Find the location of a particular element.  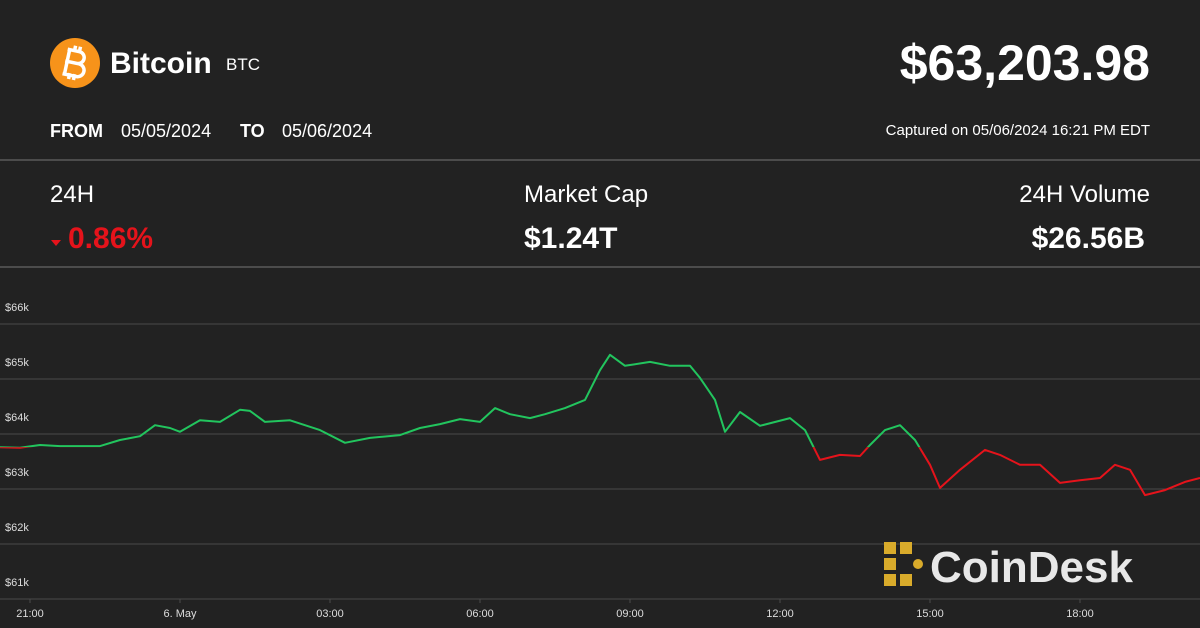

coindesk-logo: CoinDesk is located at coordinates (1008, 567).